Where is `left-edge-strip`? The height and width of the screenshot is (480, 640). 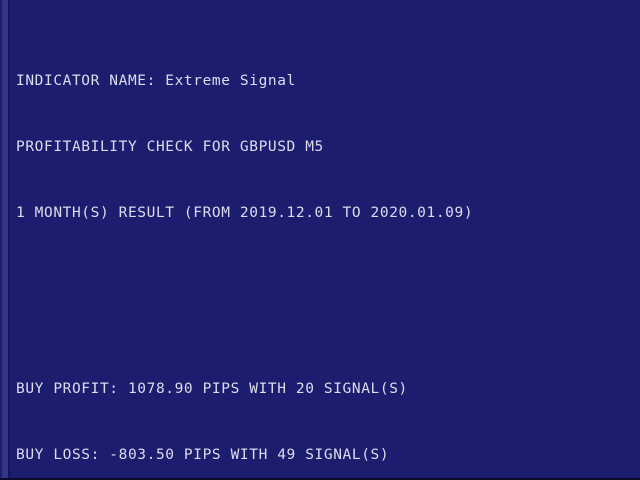
left-edge-strip is located at coordinates (5, 239).